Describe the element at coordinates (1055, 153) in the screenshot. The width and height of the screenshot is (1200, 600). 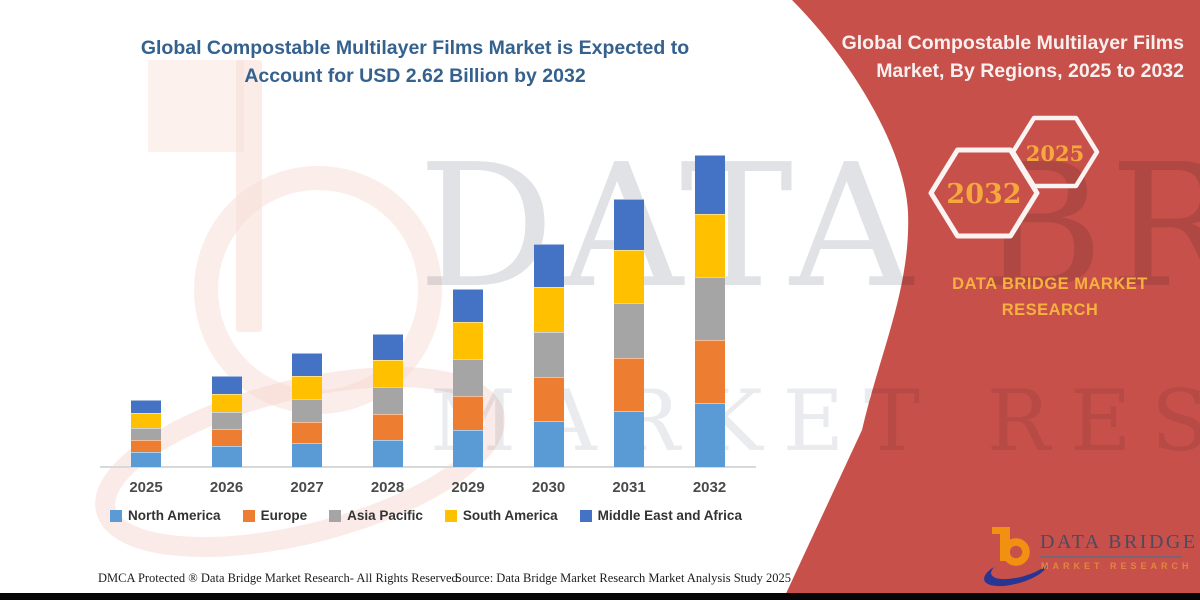
I see `hexagon-2025-label: 2025` at that location.